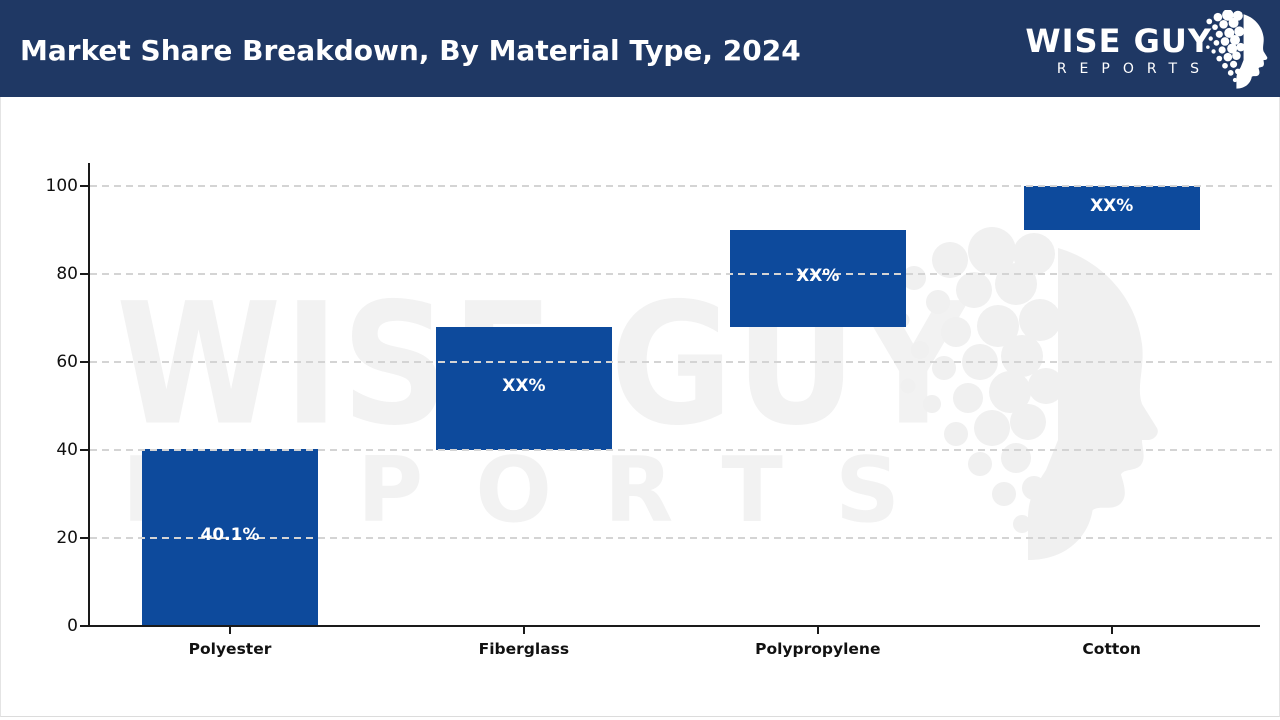  Describe the element at coordinates (1118, 40) in the screenshot. I see `logo-wise-guy-text: WISE GUY` at that location.